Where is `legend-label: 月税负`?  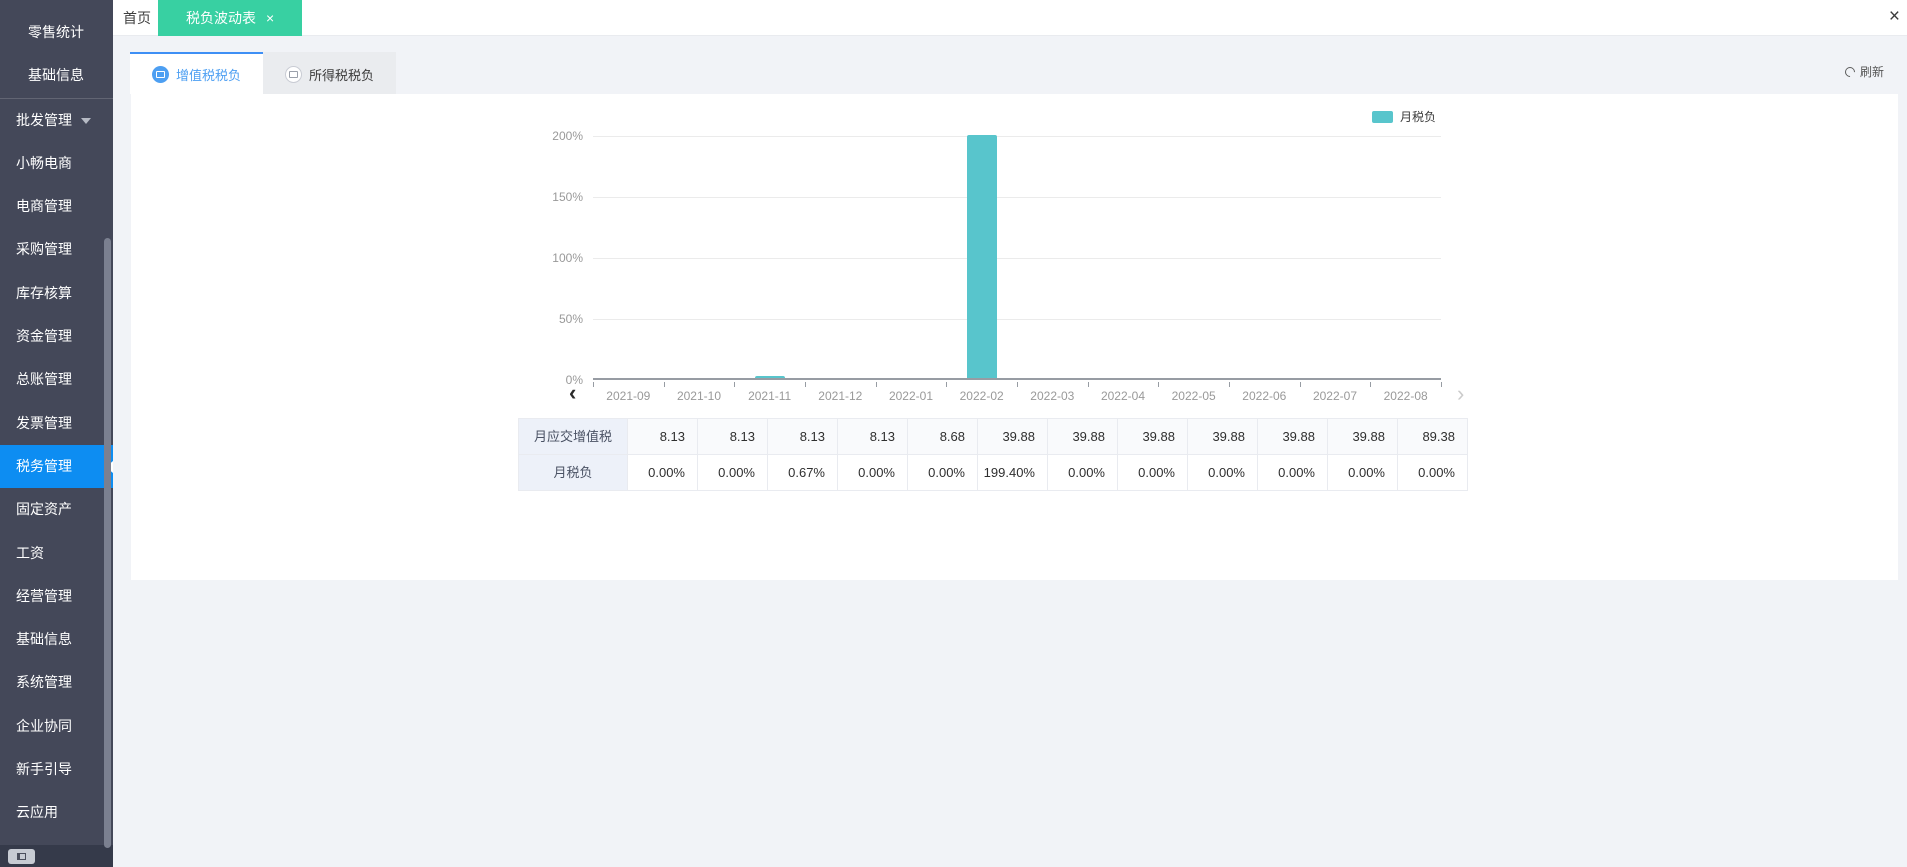 legend-label: 月税负 is located at coordinates (1418, 117).